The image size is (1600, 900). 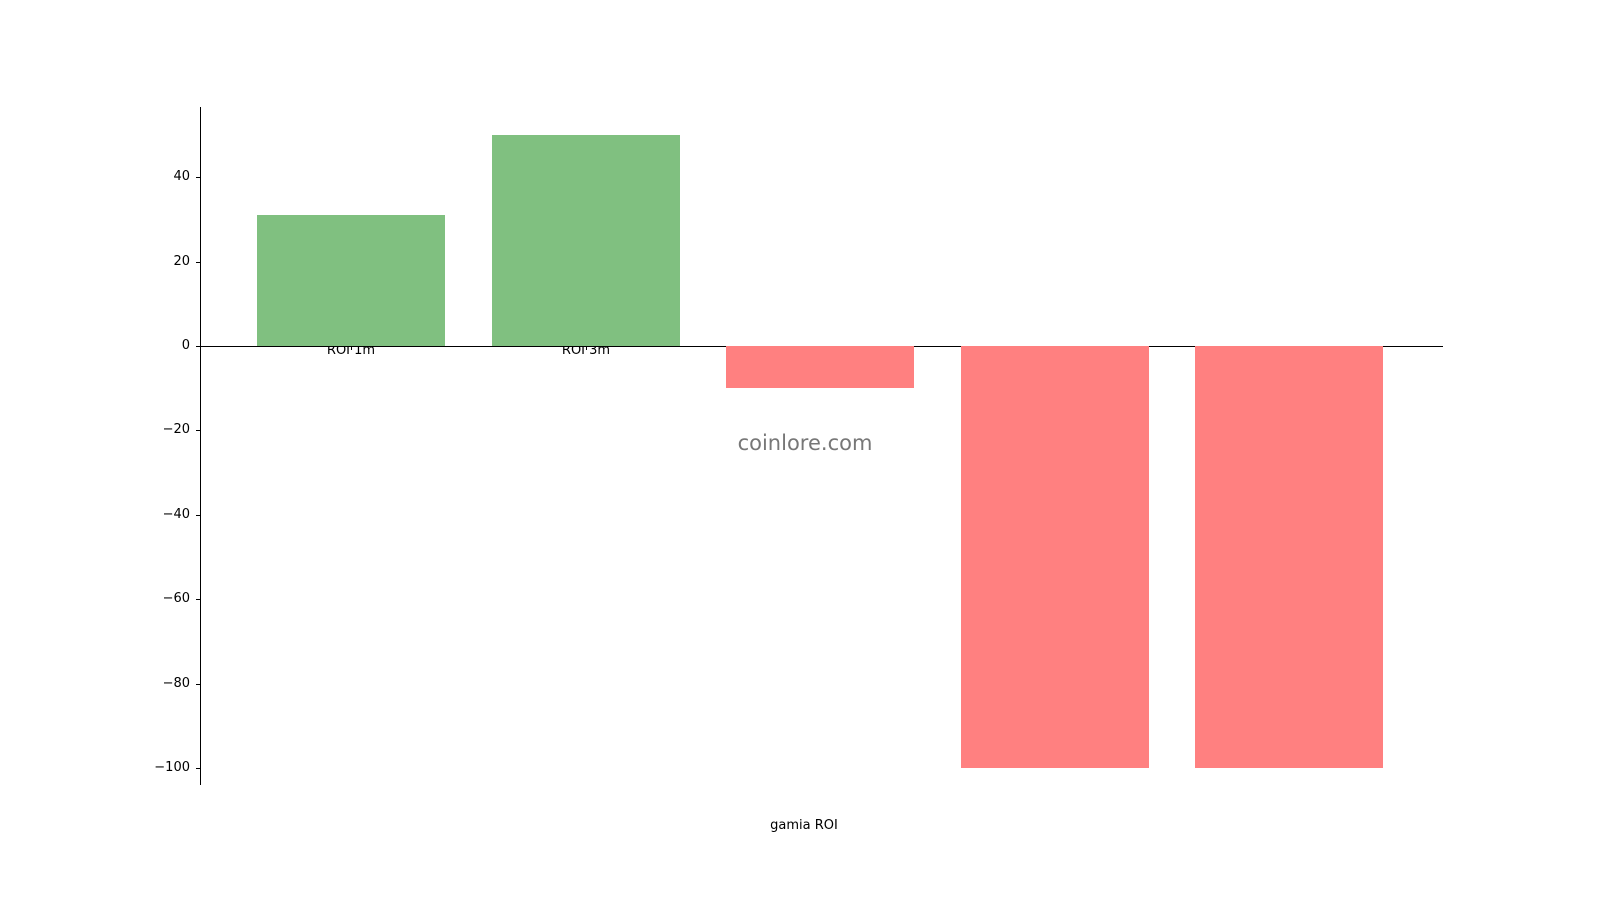 What do you see at coordinates (185, 345) in the screenshot?
I see `y-tick-label: 0` at bounding box center [185, 345].